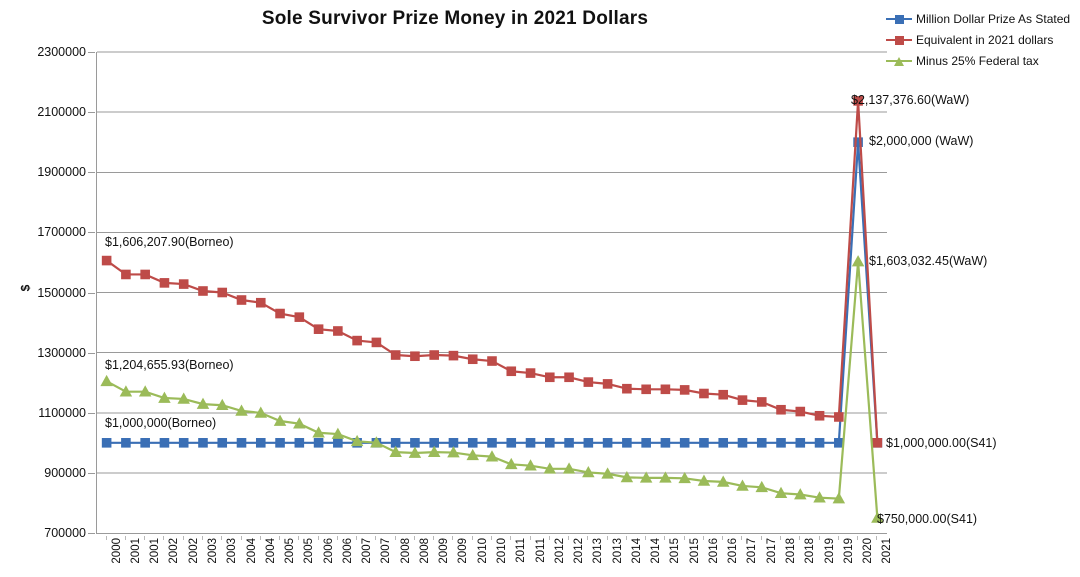 The image size is (1080, 577). What do you see at coordinates (65, 533) in the screenshot?
I see `y-tick-label: 700000` at bounding box center [65, 533].